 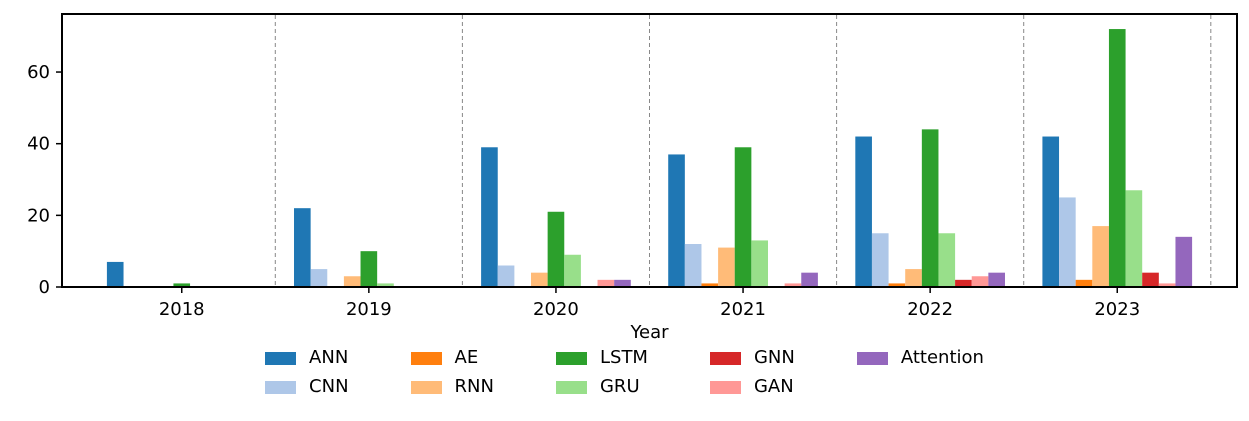 I want to click on bar-cnn-2021, so click(x=693, y=265).